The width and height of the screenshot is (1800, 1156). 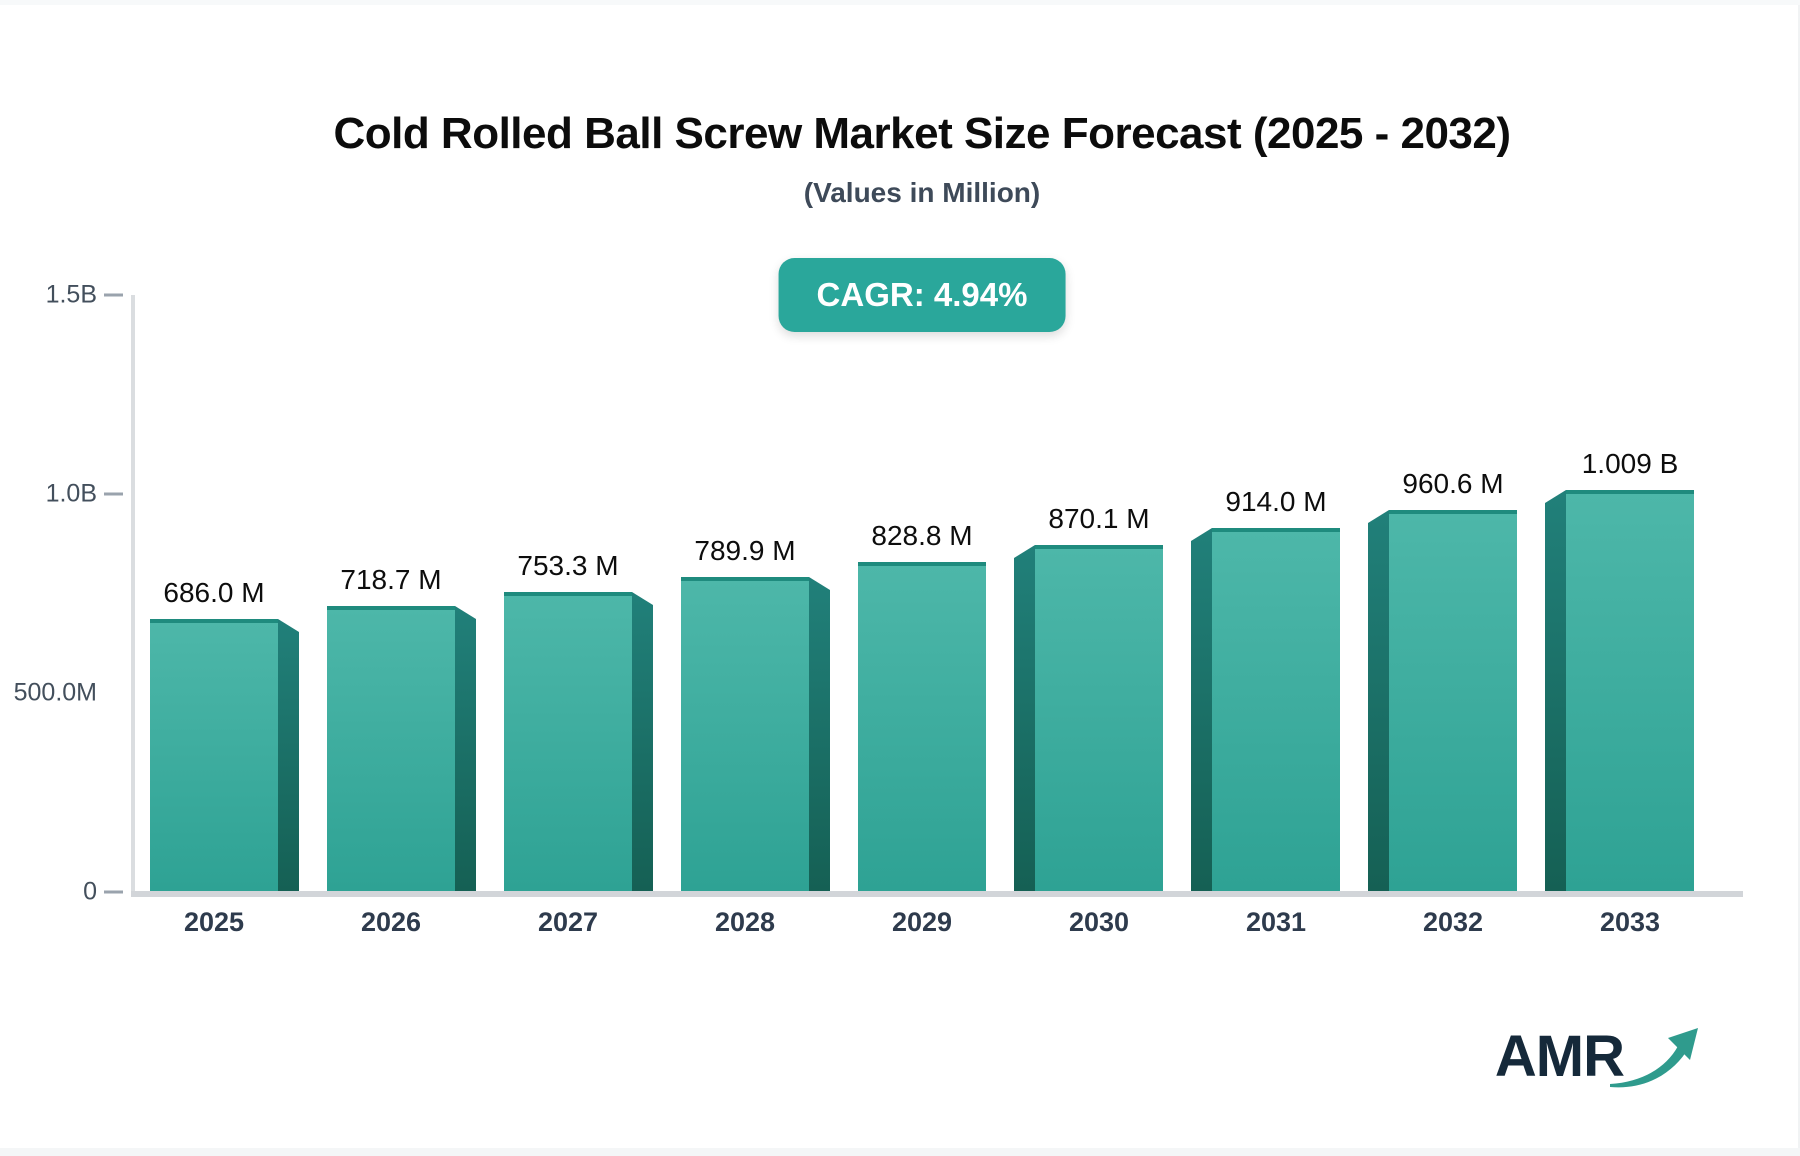 What do you see at coordinates (745, 550) in the screenshot?
I see `bar-value-label-2028: 789.9 M` at bounding box center [745, 550].